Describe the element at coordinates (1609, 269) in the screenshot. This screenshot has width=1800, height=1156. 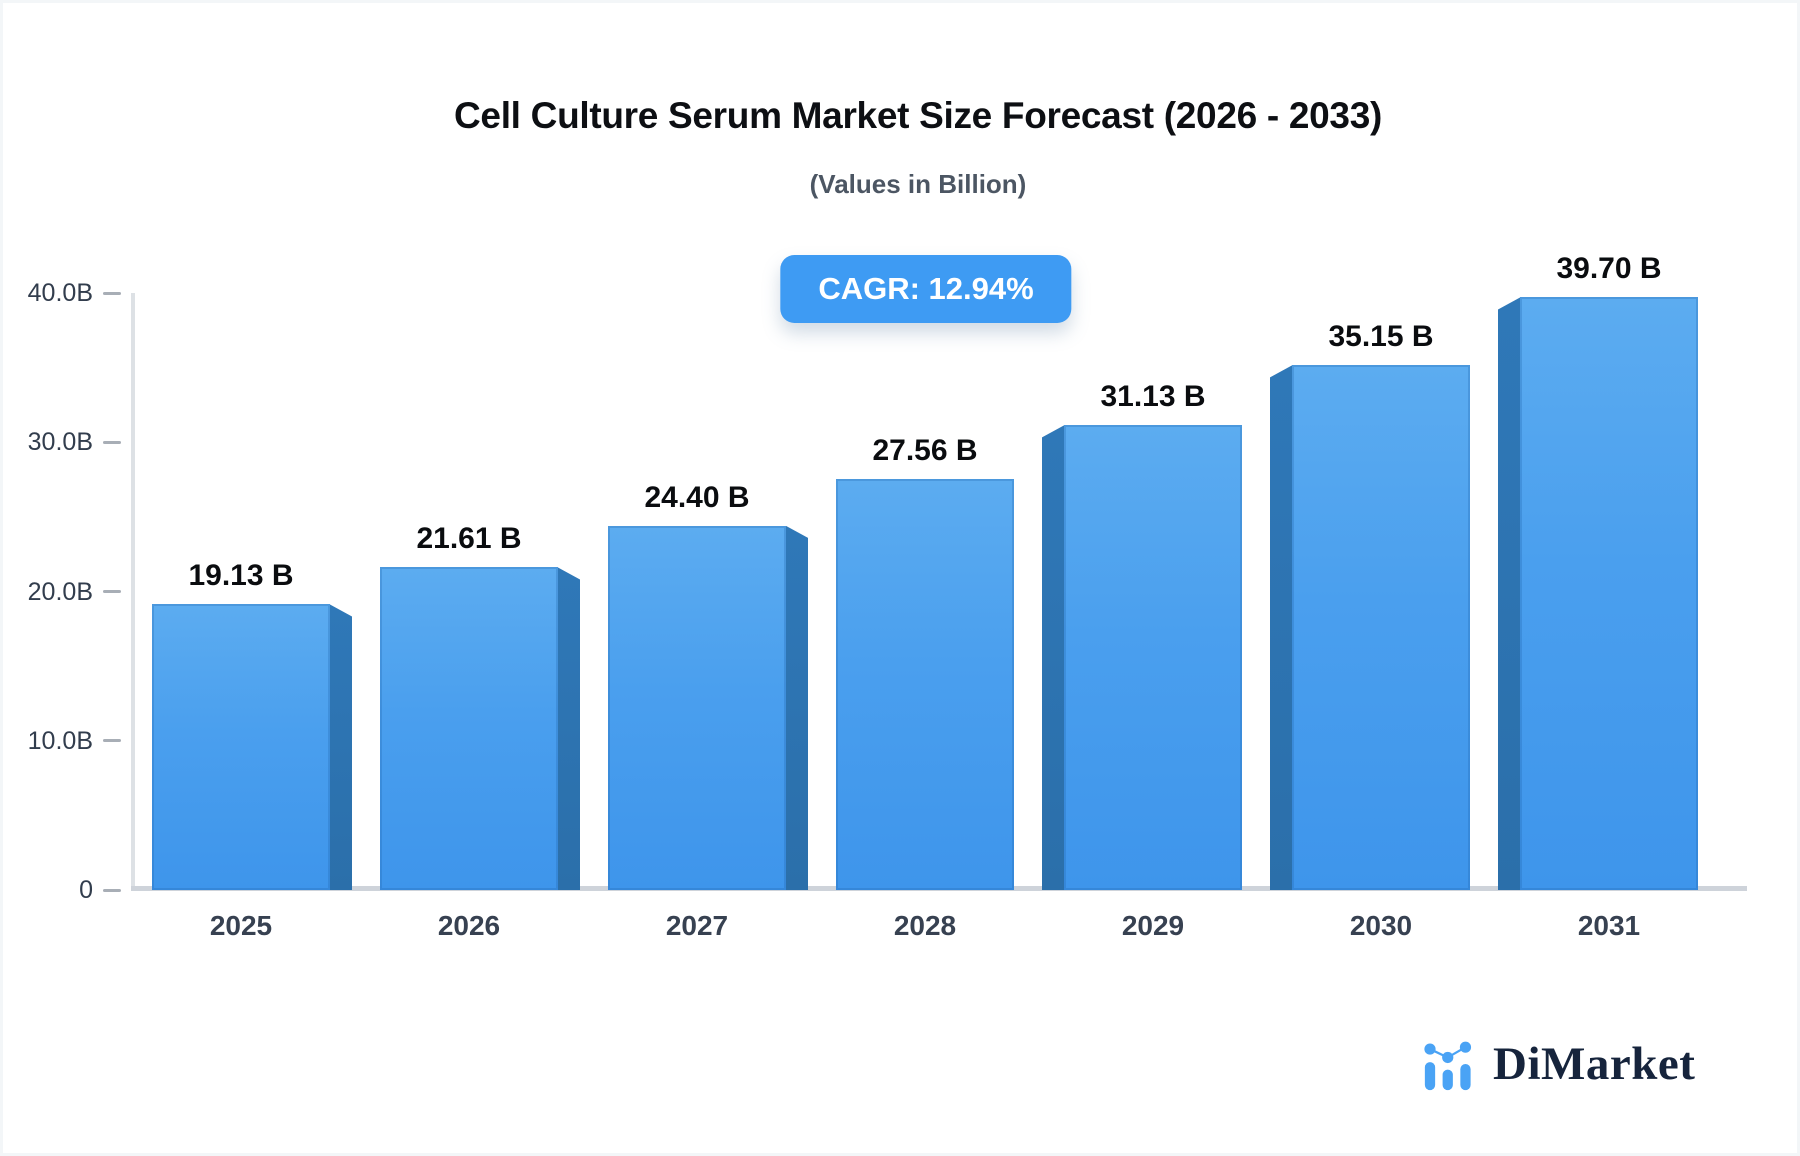
I see `bar-value-label: 39.70 B` at that location.